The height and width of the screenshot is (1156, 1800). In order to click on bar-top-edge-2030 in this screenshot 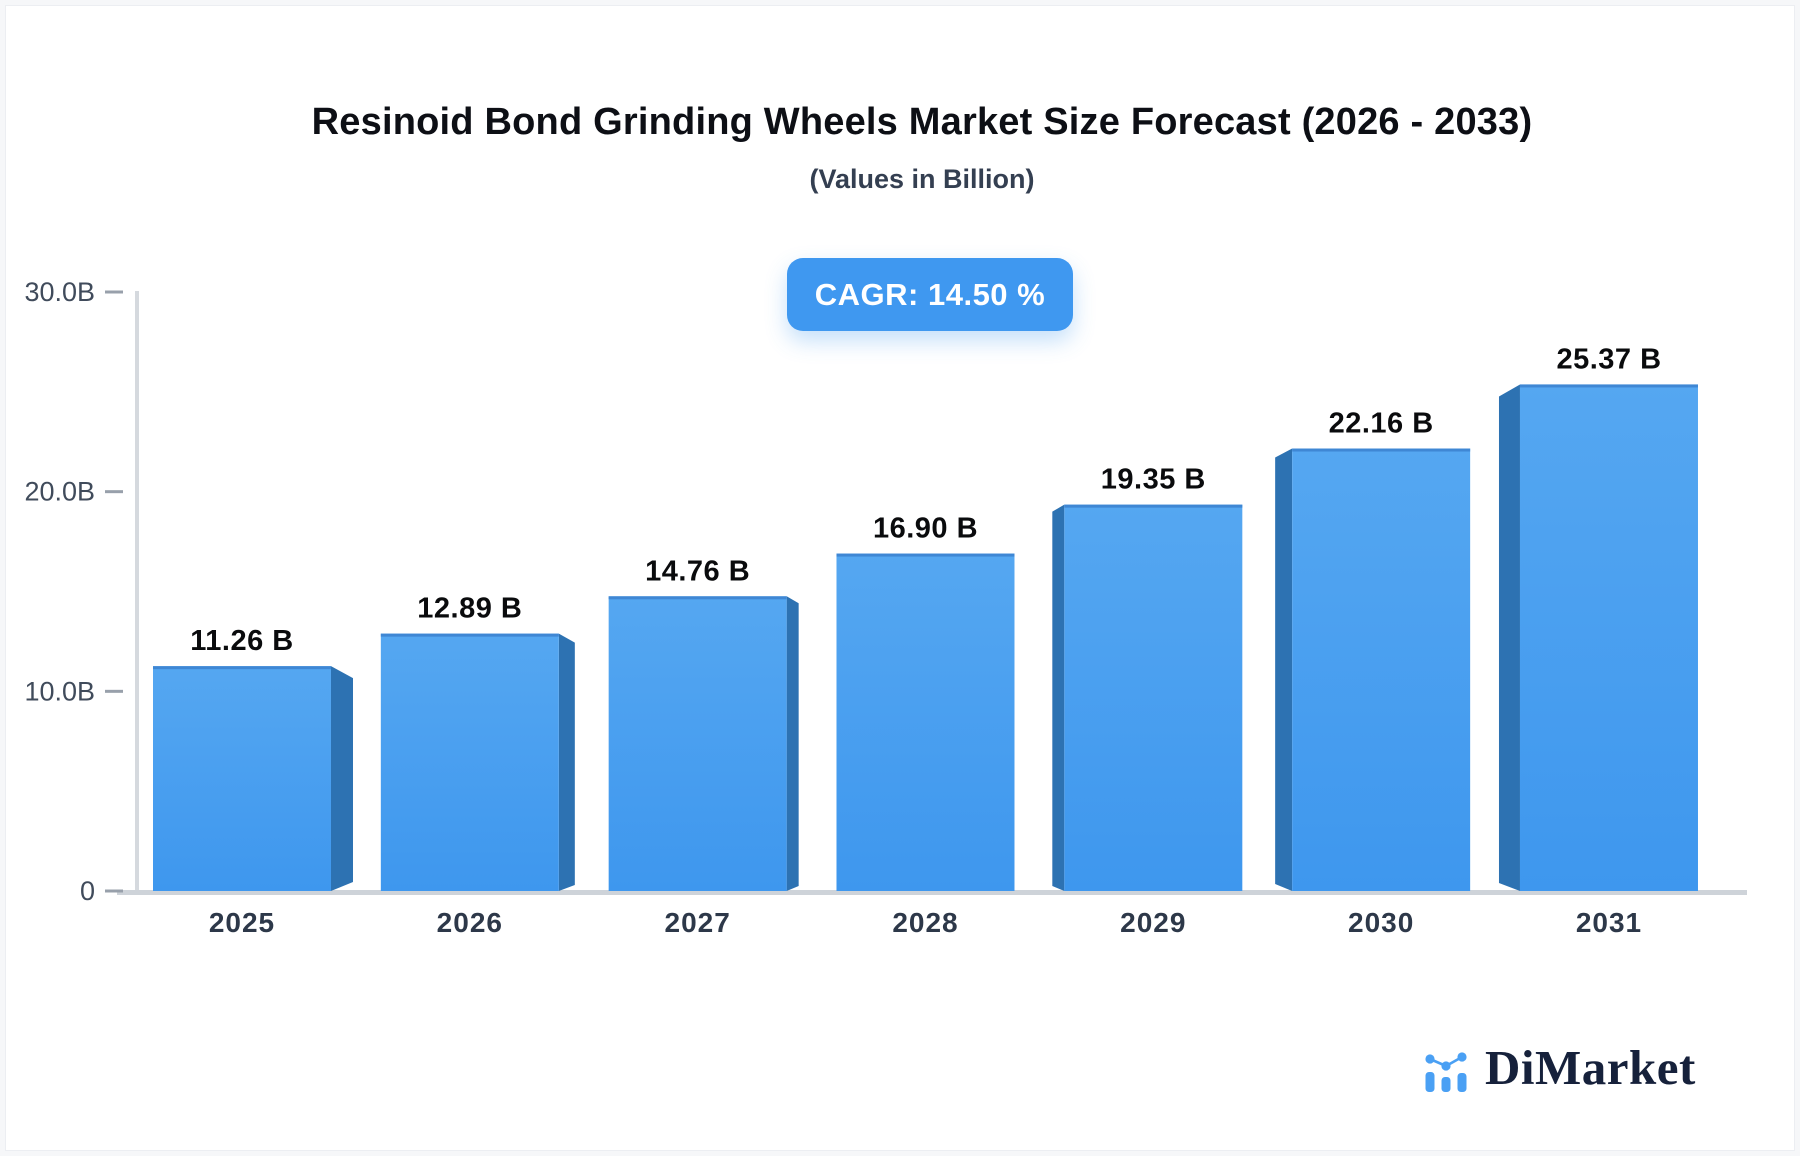, I will do `click(1381, 450)`.